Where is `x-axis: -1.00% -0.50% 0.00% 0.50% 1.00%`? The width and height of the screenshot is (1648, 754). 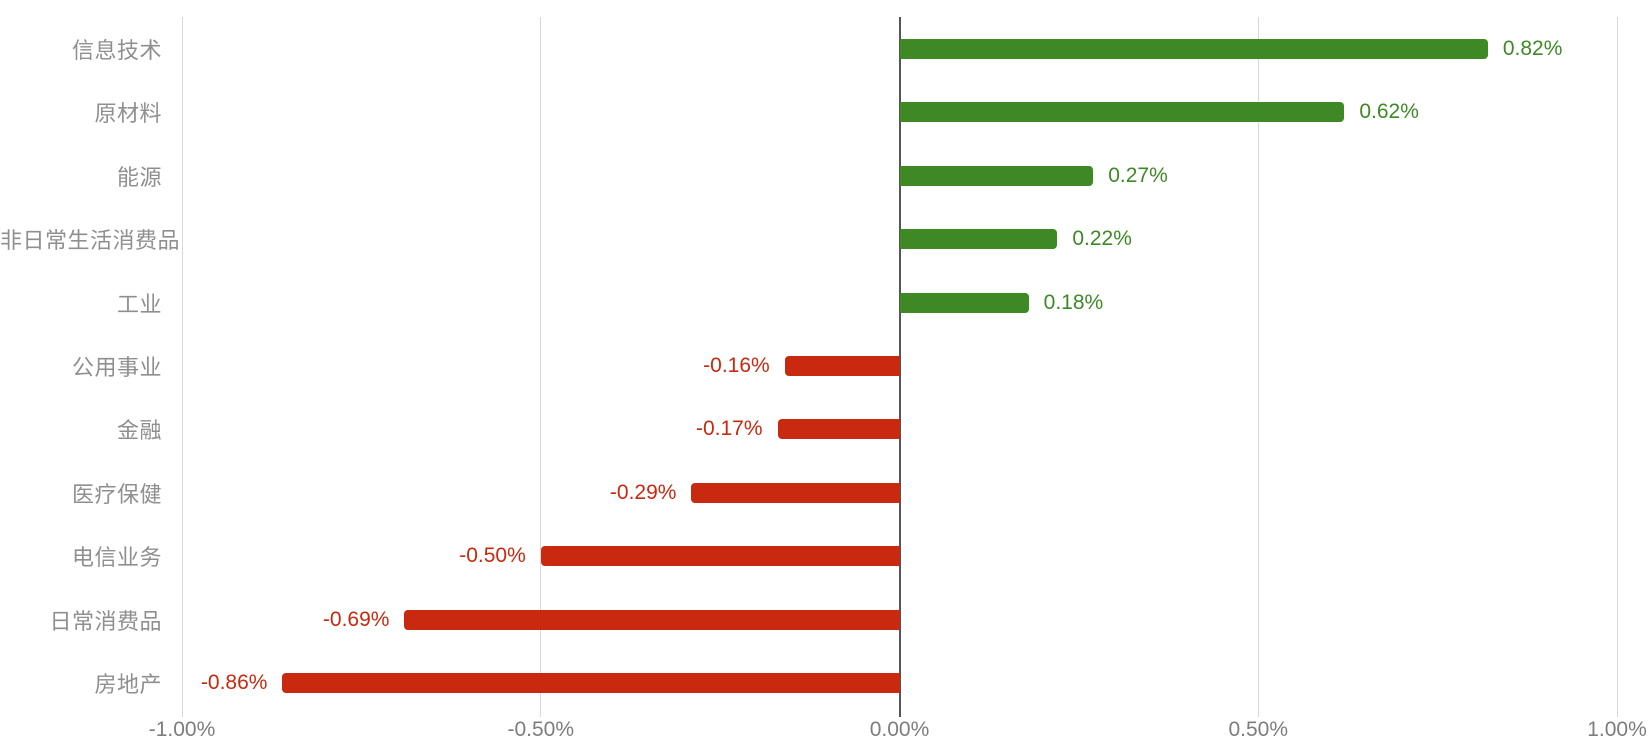 x-axis: -1.00% -0.50% 0.00% 0.50% 1.00% is located at coordinates (898, 733).